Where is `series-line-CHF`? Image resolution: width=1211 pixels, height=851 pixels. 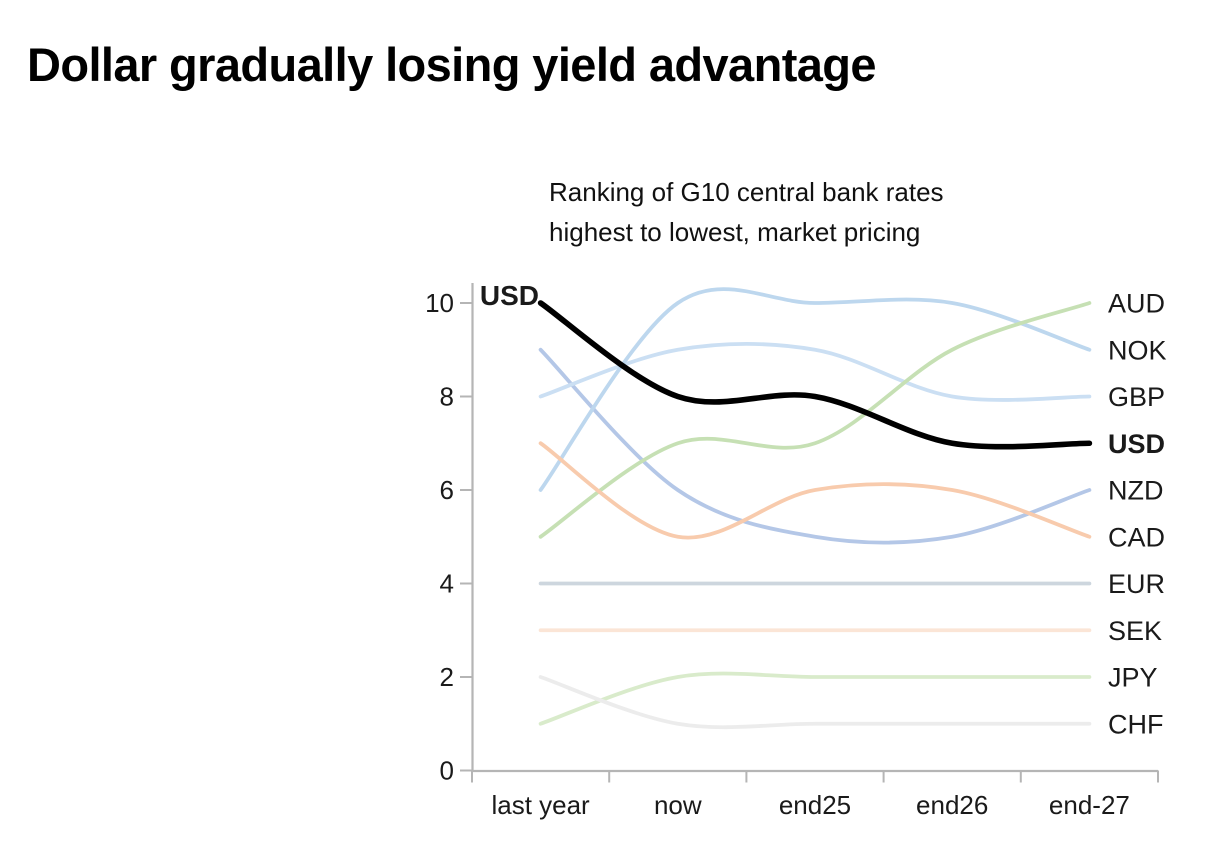 series-line-CHF is located at coordinates (815, 702).